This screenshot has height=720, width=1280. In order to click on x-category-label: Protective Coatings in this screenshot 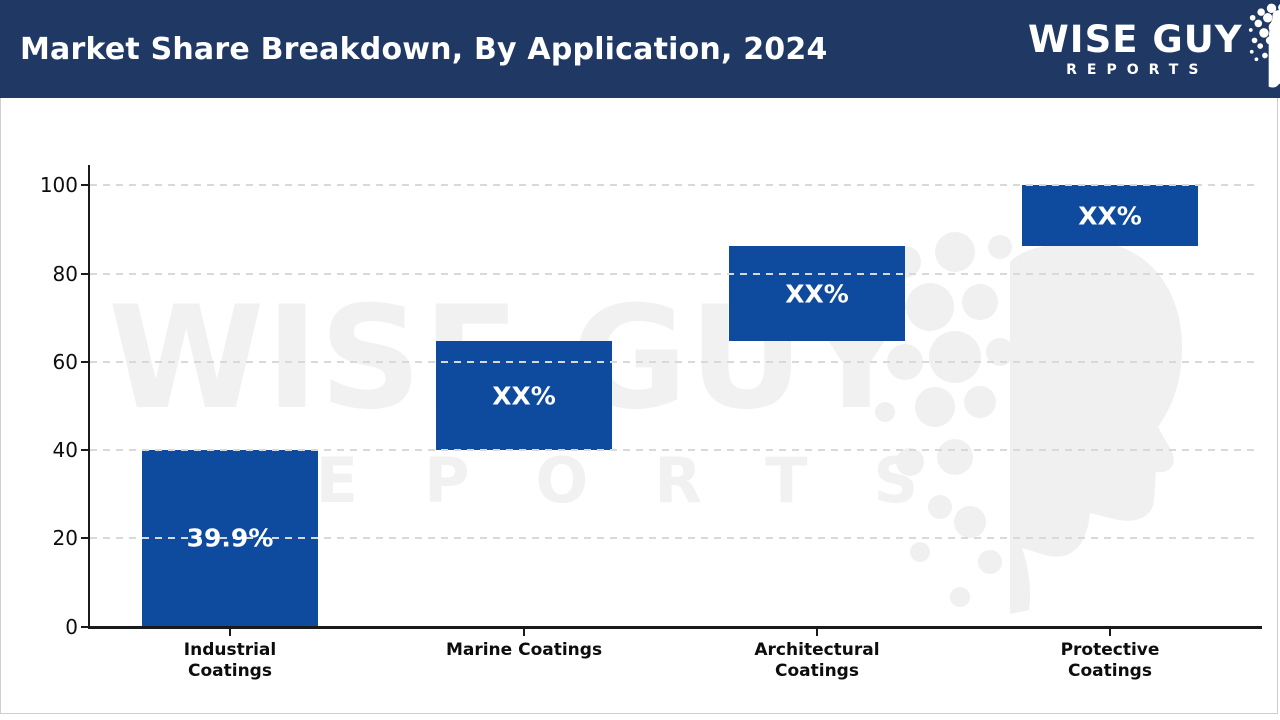, I will do `click(1110, 660)`.